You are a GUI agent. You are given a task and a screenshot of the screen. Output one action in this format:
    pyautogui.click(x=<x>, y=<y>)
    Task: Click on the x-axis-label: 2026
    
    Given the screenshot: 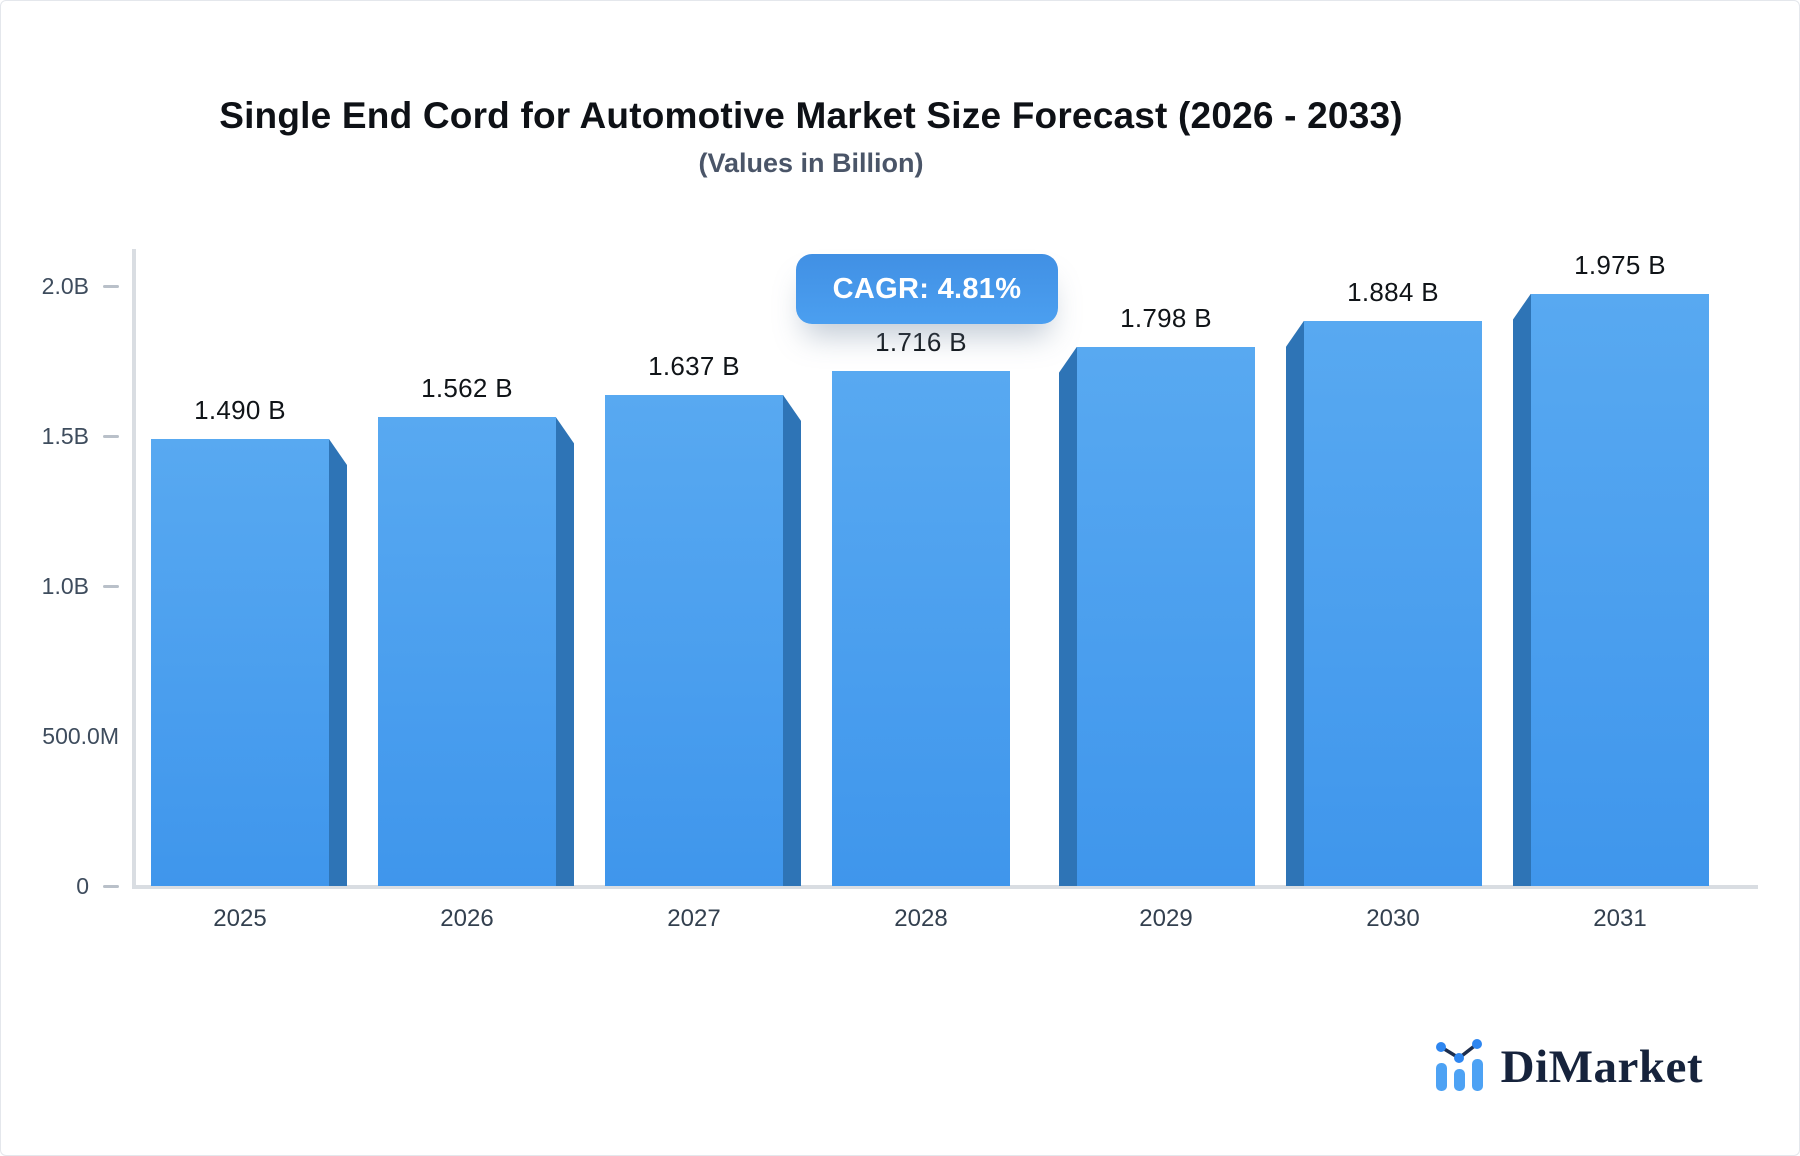 What is the action you would take?
    pyautogui.click(x=467, y=918)
    